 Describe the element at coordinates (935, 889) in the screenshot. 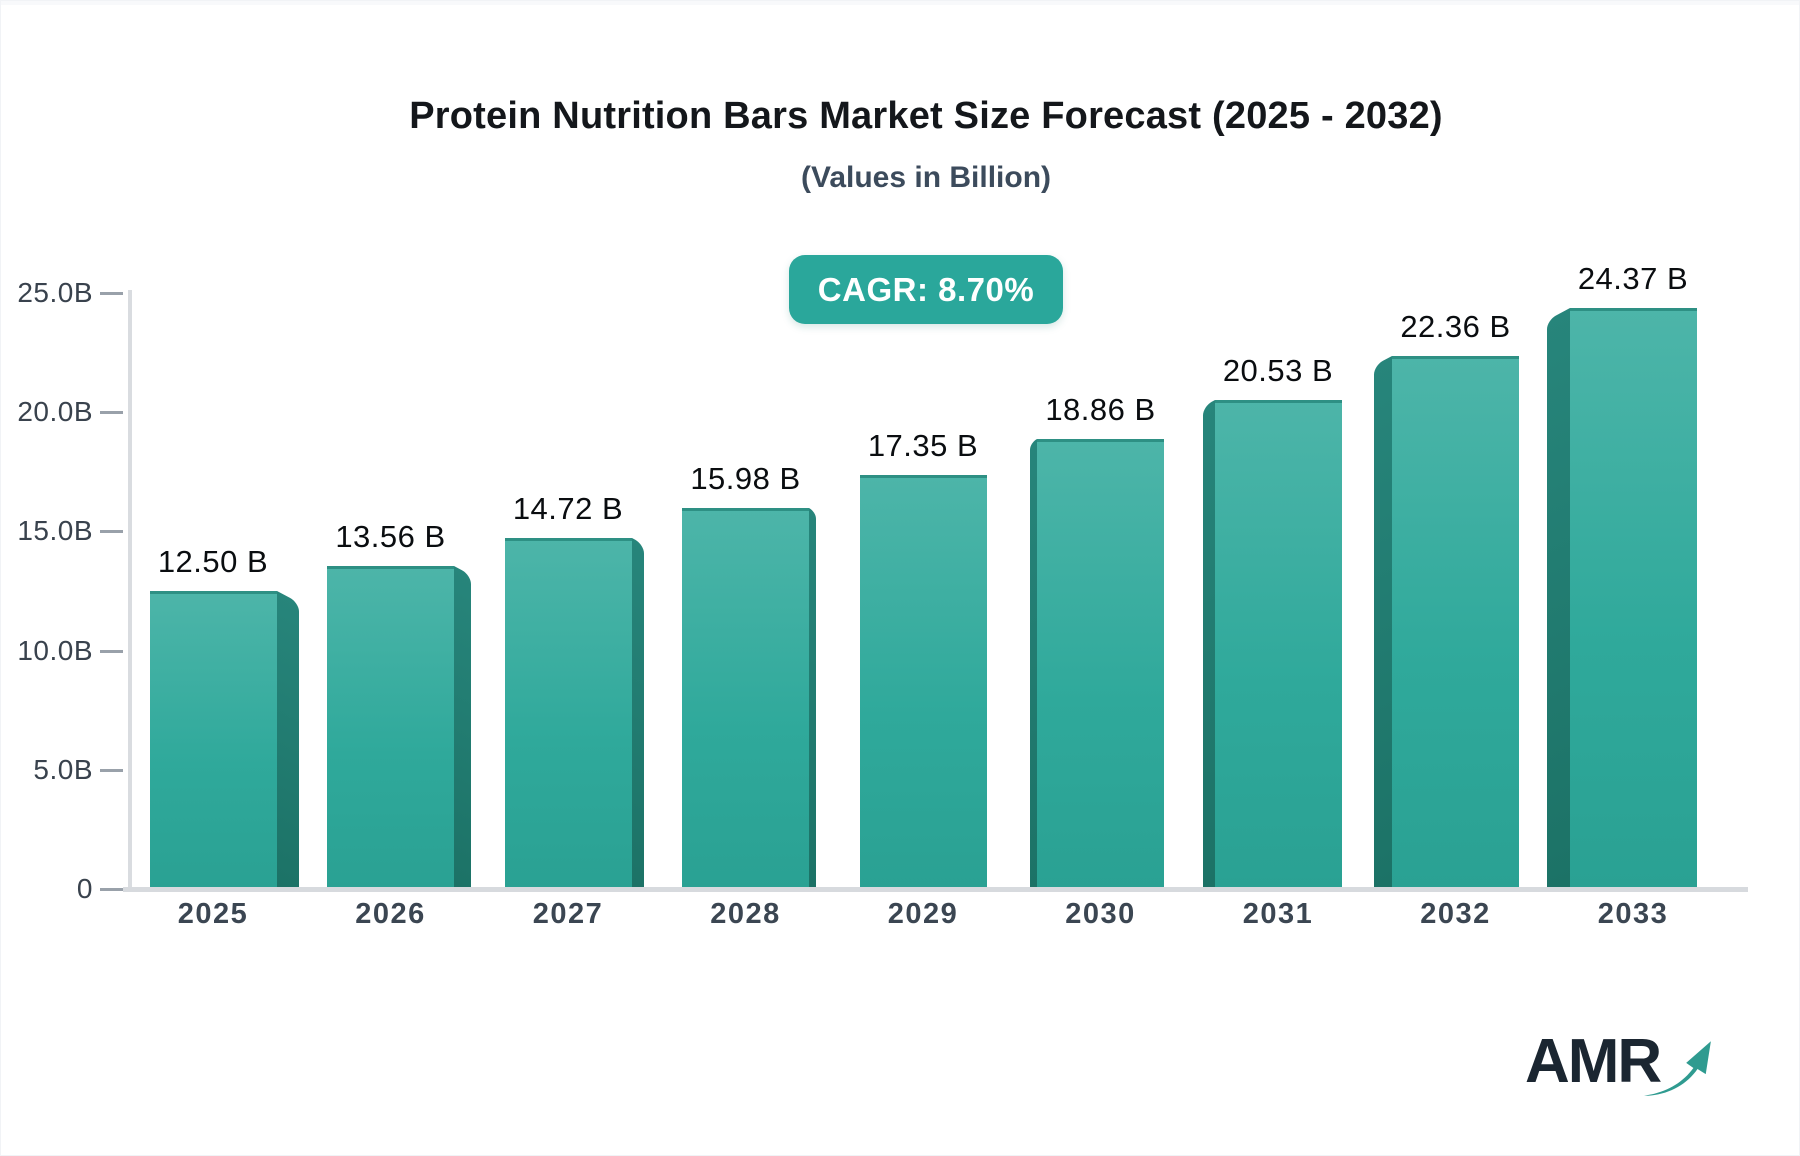

I see `x-axis-line` at that location.